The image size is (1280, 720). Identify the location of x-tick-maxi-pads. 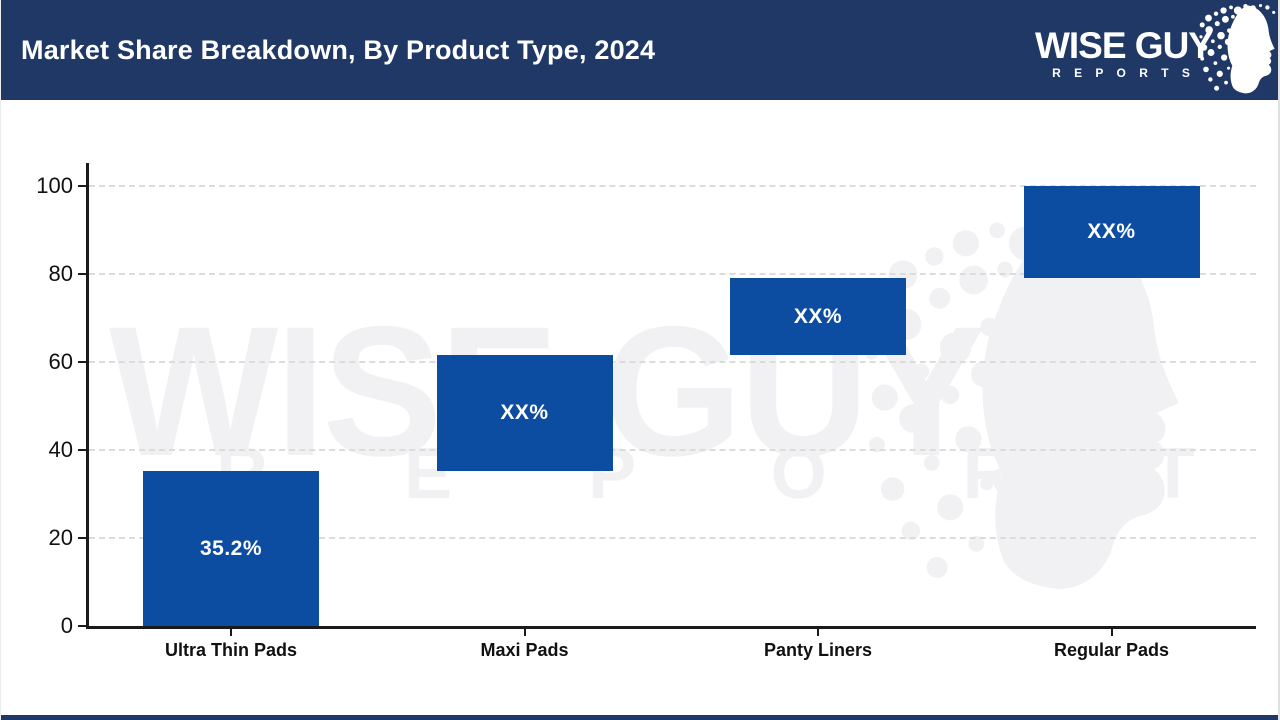
(524, 632).